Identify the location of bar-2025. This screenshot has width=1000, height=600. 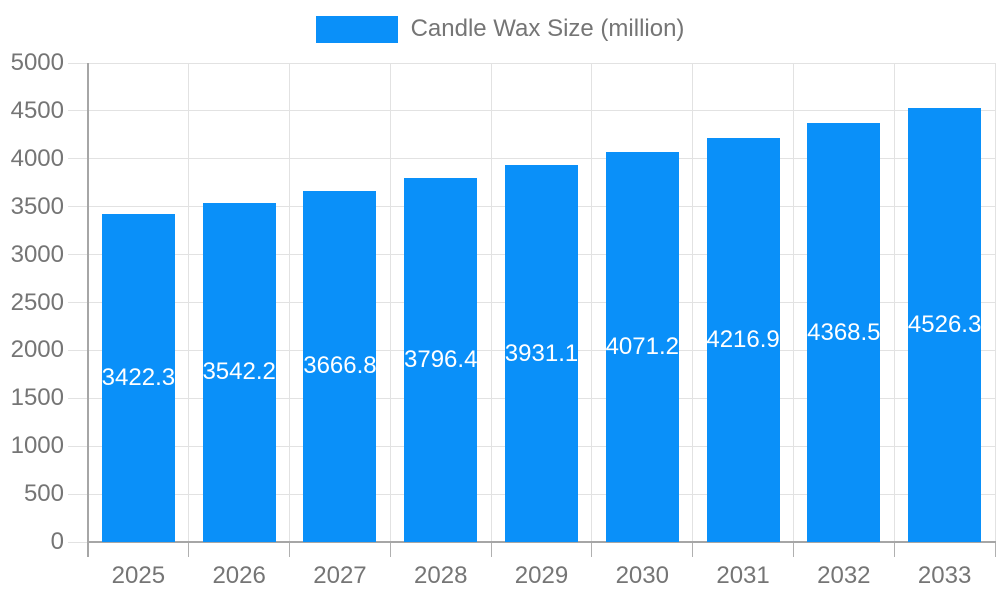
(138, 378).